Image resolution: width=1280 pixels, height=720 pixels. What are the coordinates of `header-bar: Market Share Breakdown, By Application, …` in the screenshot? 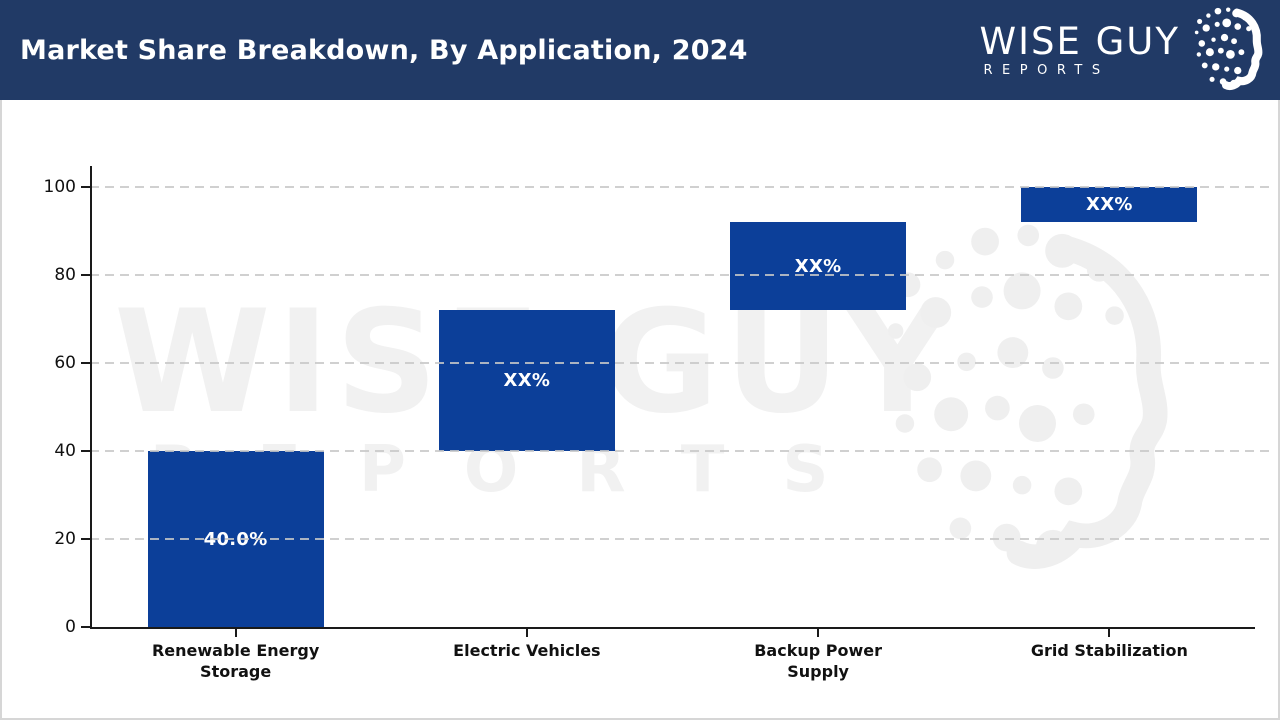 It's located at (640, 50).